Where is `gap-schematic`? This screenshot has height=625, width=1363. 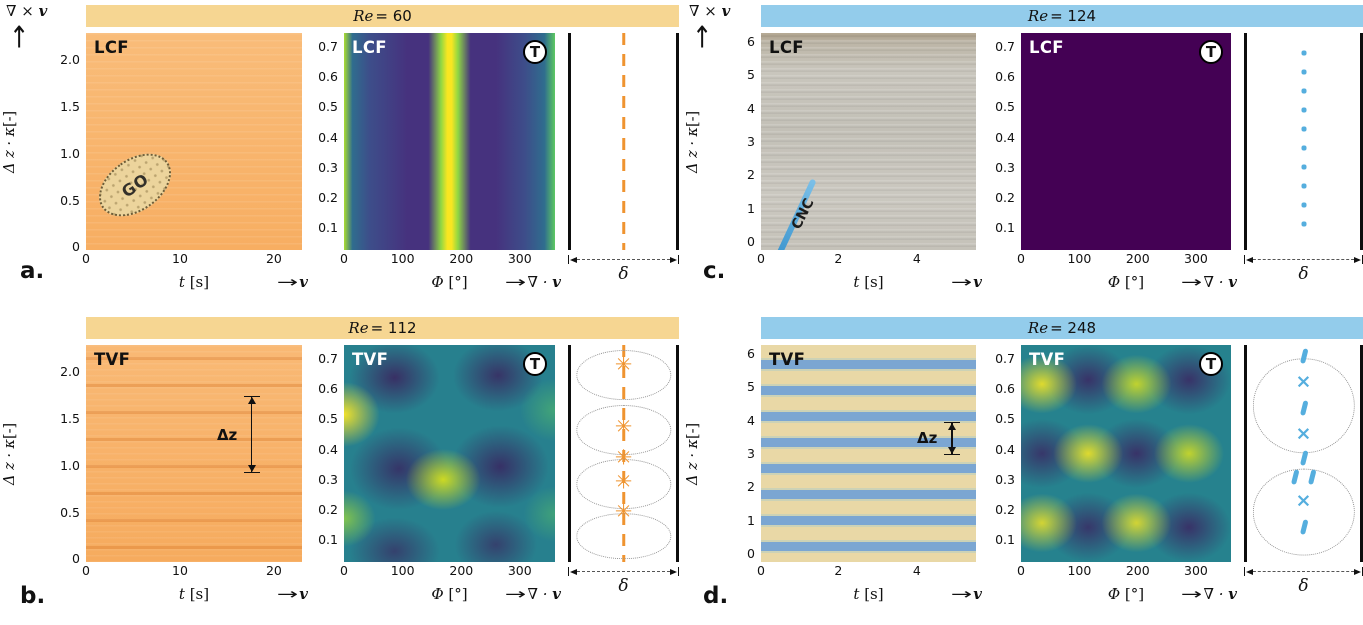
gap-schematic is located at coordinates (623, 141).